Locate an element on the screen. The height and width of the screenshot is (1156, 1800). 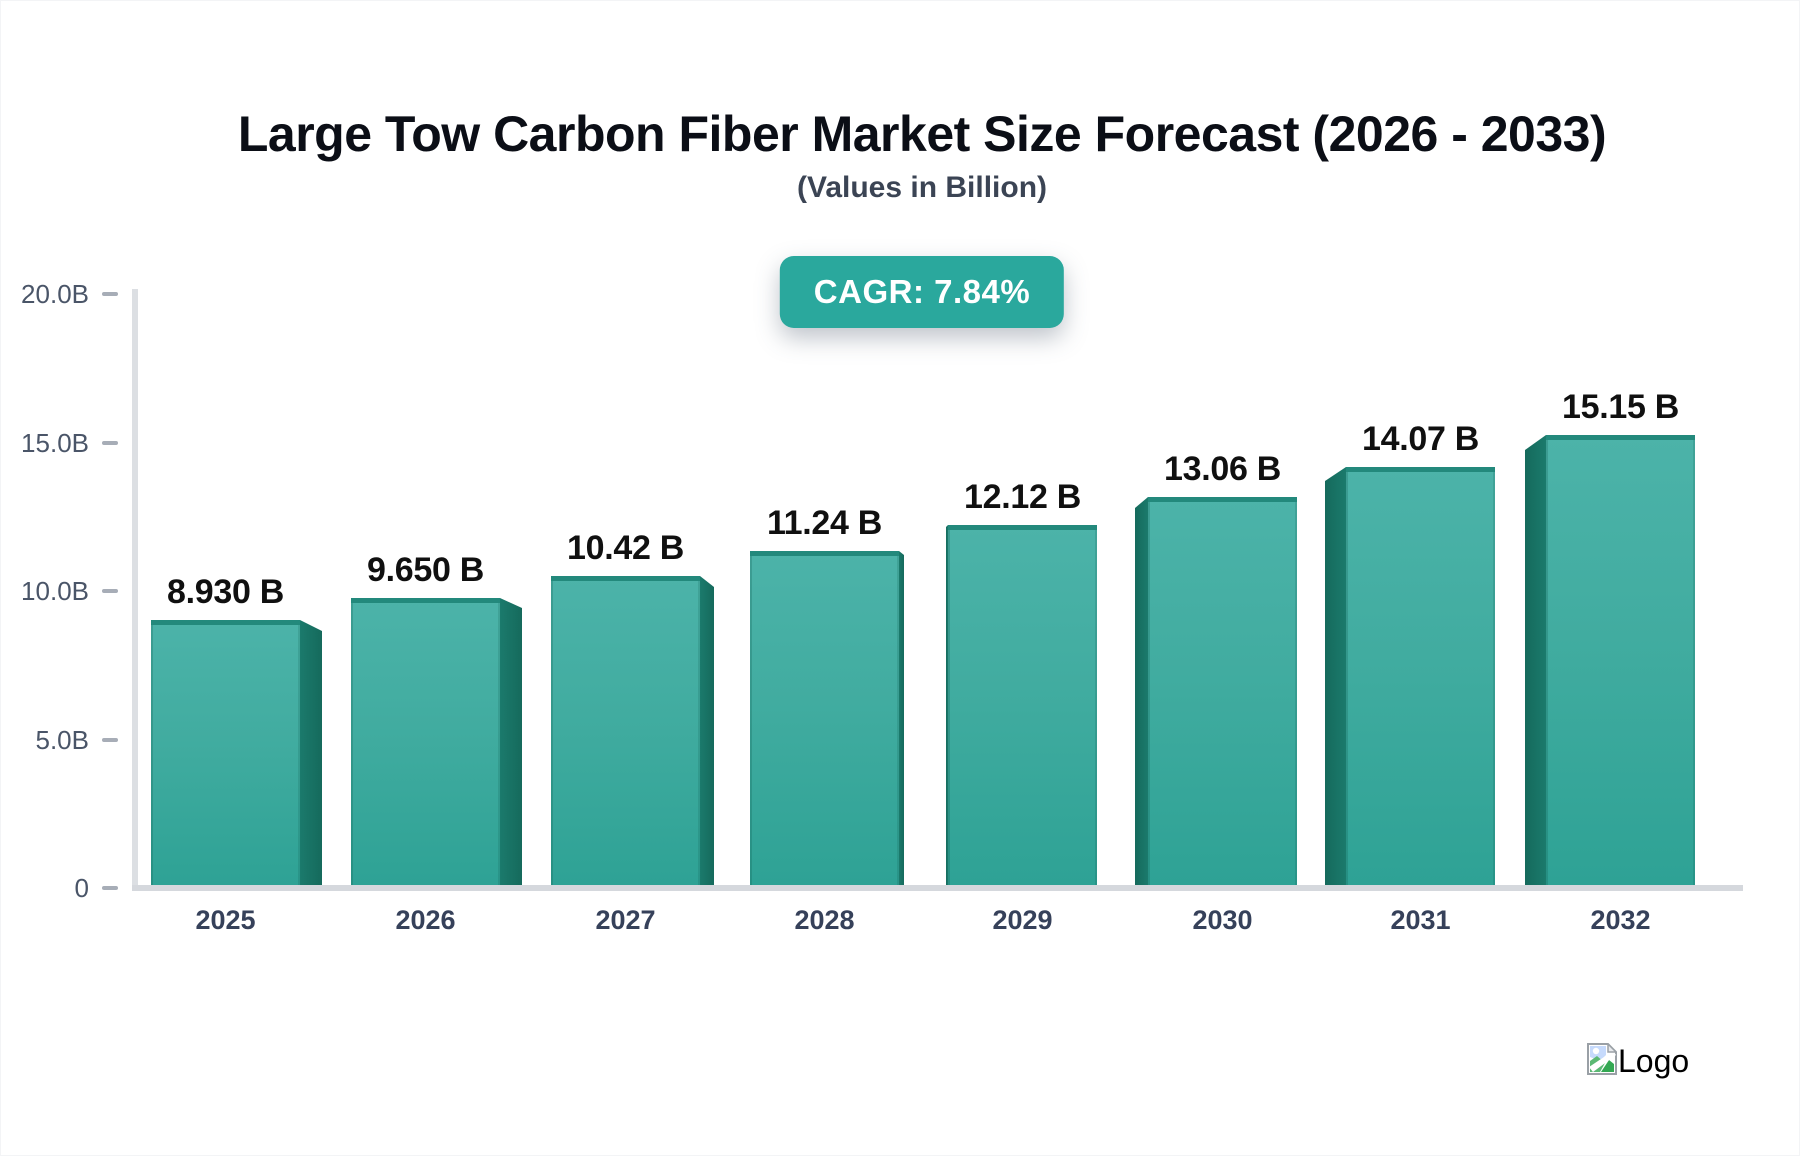
x-axis-label-2030: 2030 is located at coordinates (1222, 920).